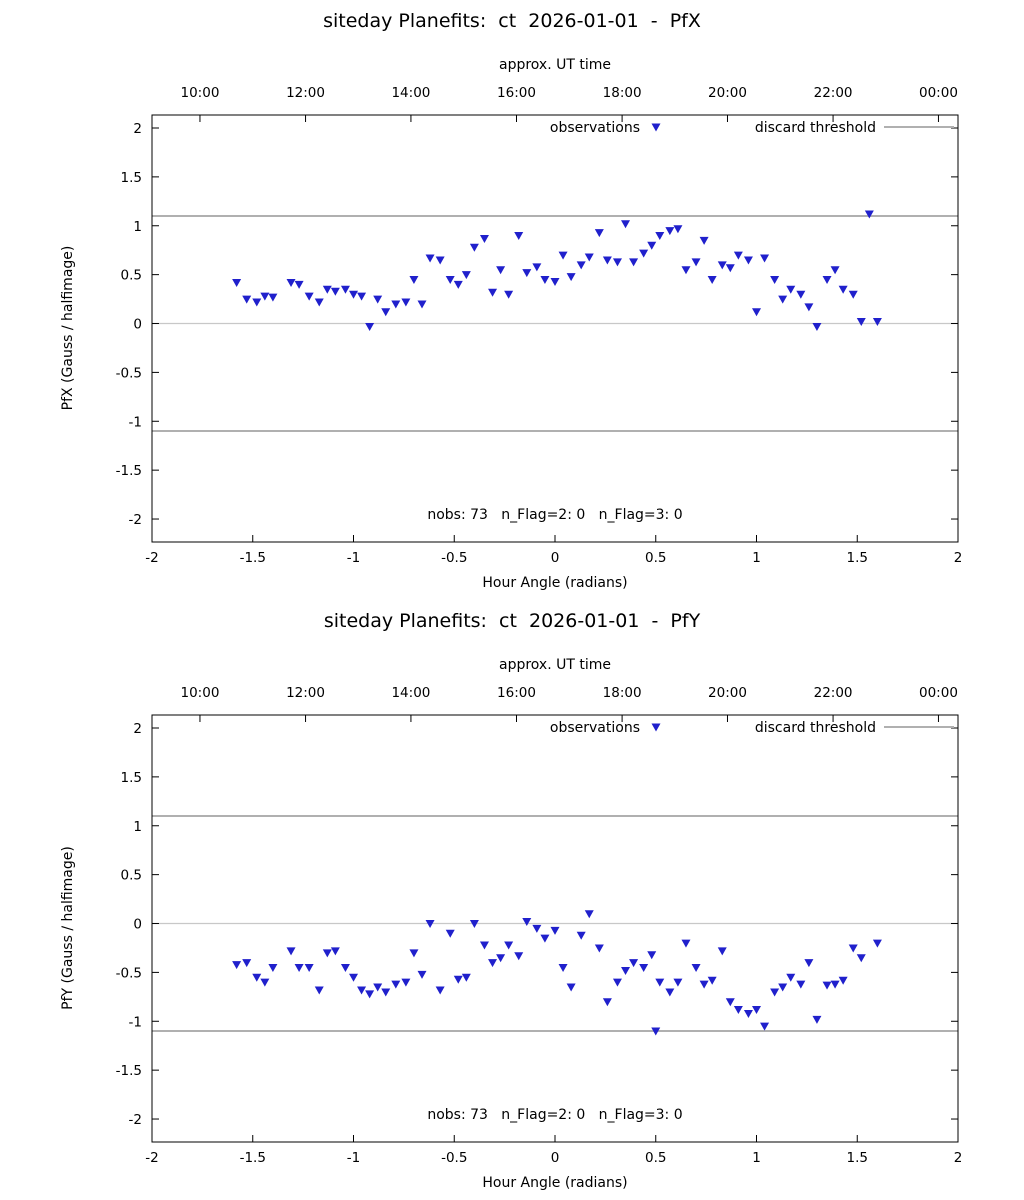 The width and height of the screenshot is (1024, 1200). Describe the element at coordinates (727, 693) in the screenshot. I see `ut-tick-label: 20:00` at that location.